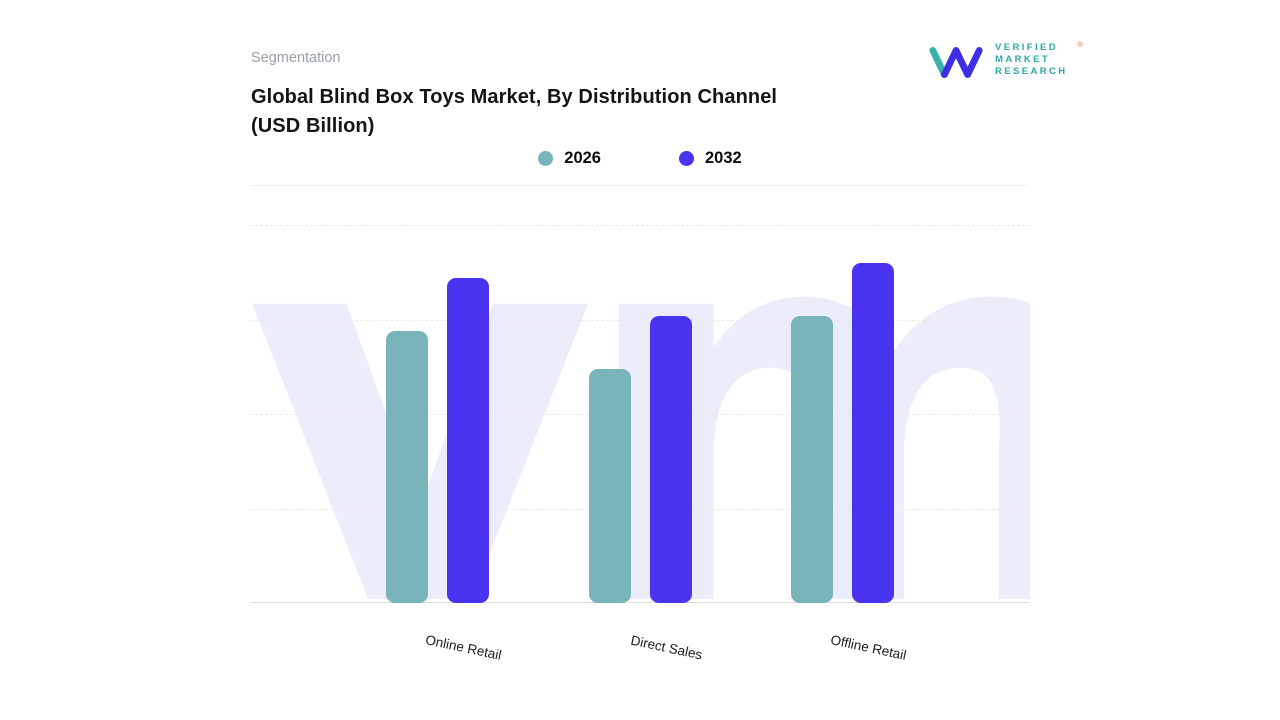 The height and width of the screenshot is (720, 1280). I want to click on bar-offline-retail-2032, so click(873, 433).